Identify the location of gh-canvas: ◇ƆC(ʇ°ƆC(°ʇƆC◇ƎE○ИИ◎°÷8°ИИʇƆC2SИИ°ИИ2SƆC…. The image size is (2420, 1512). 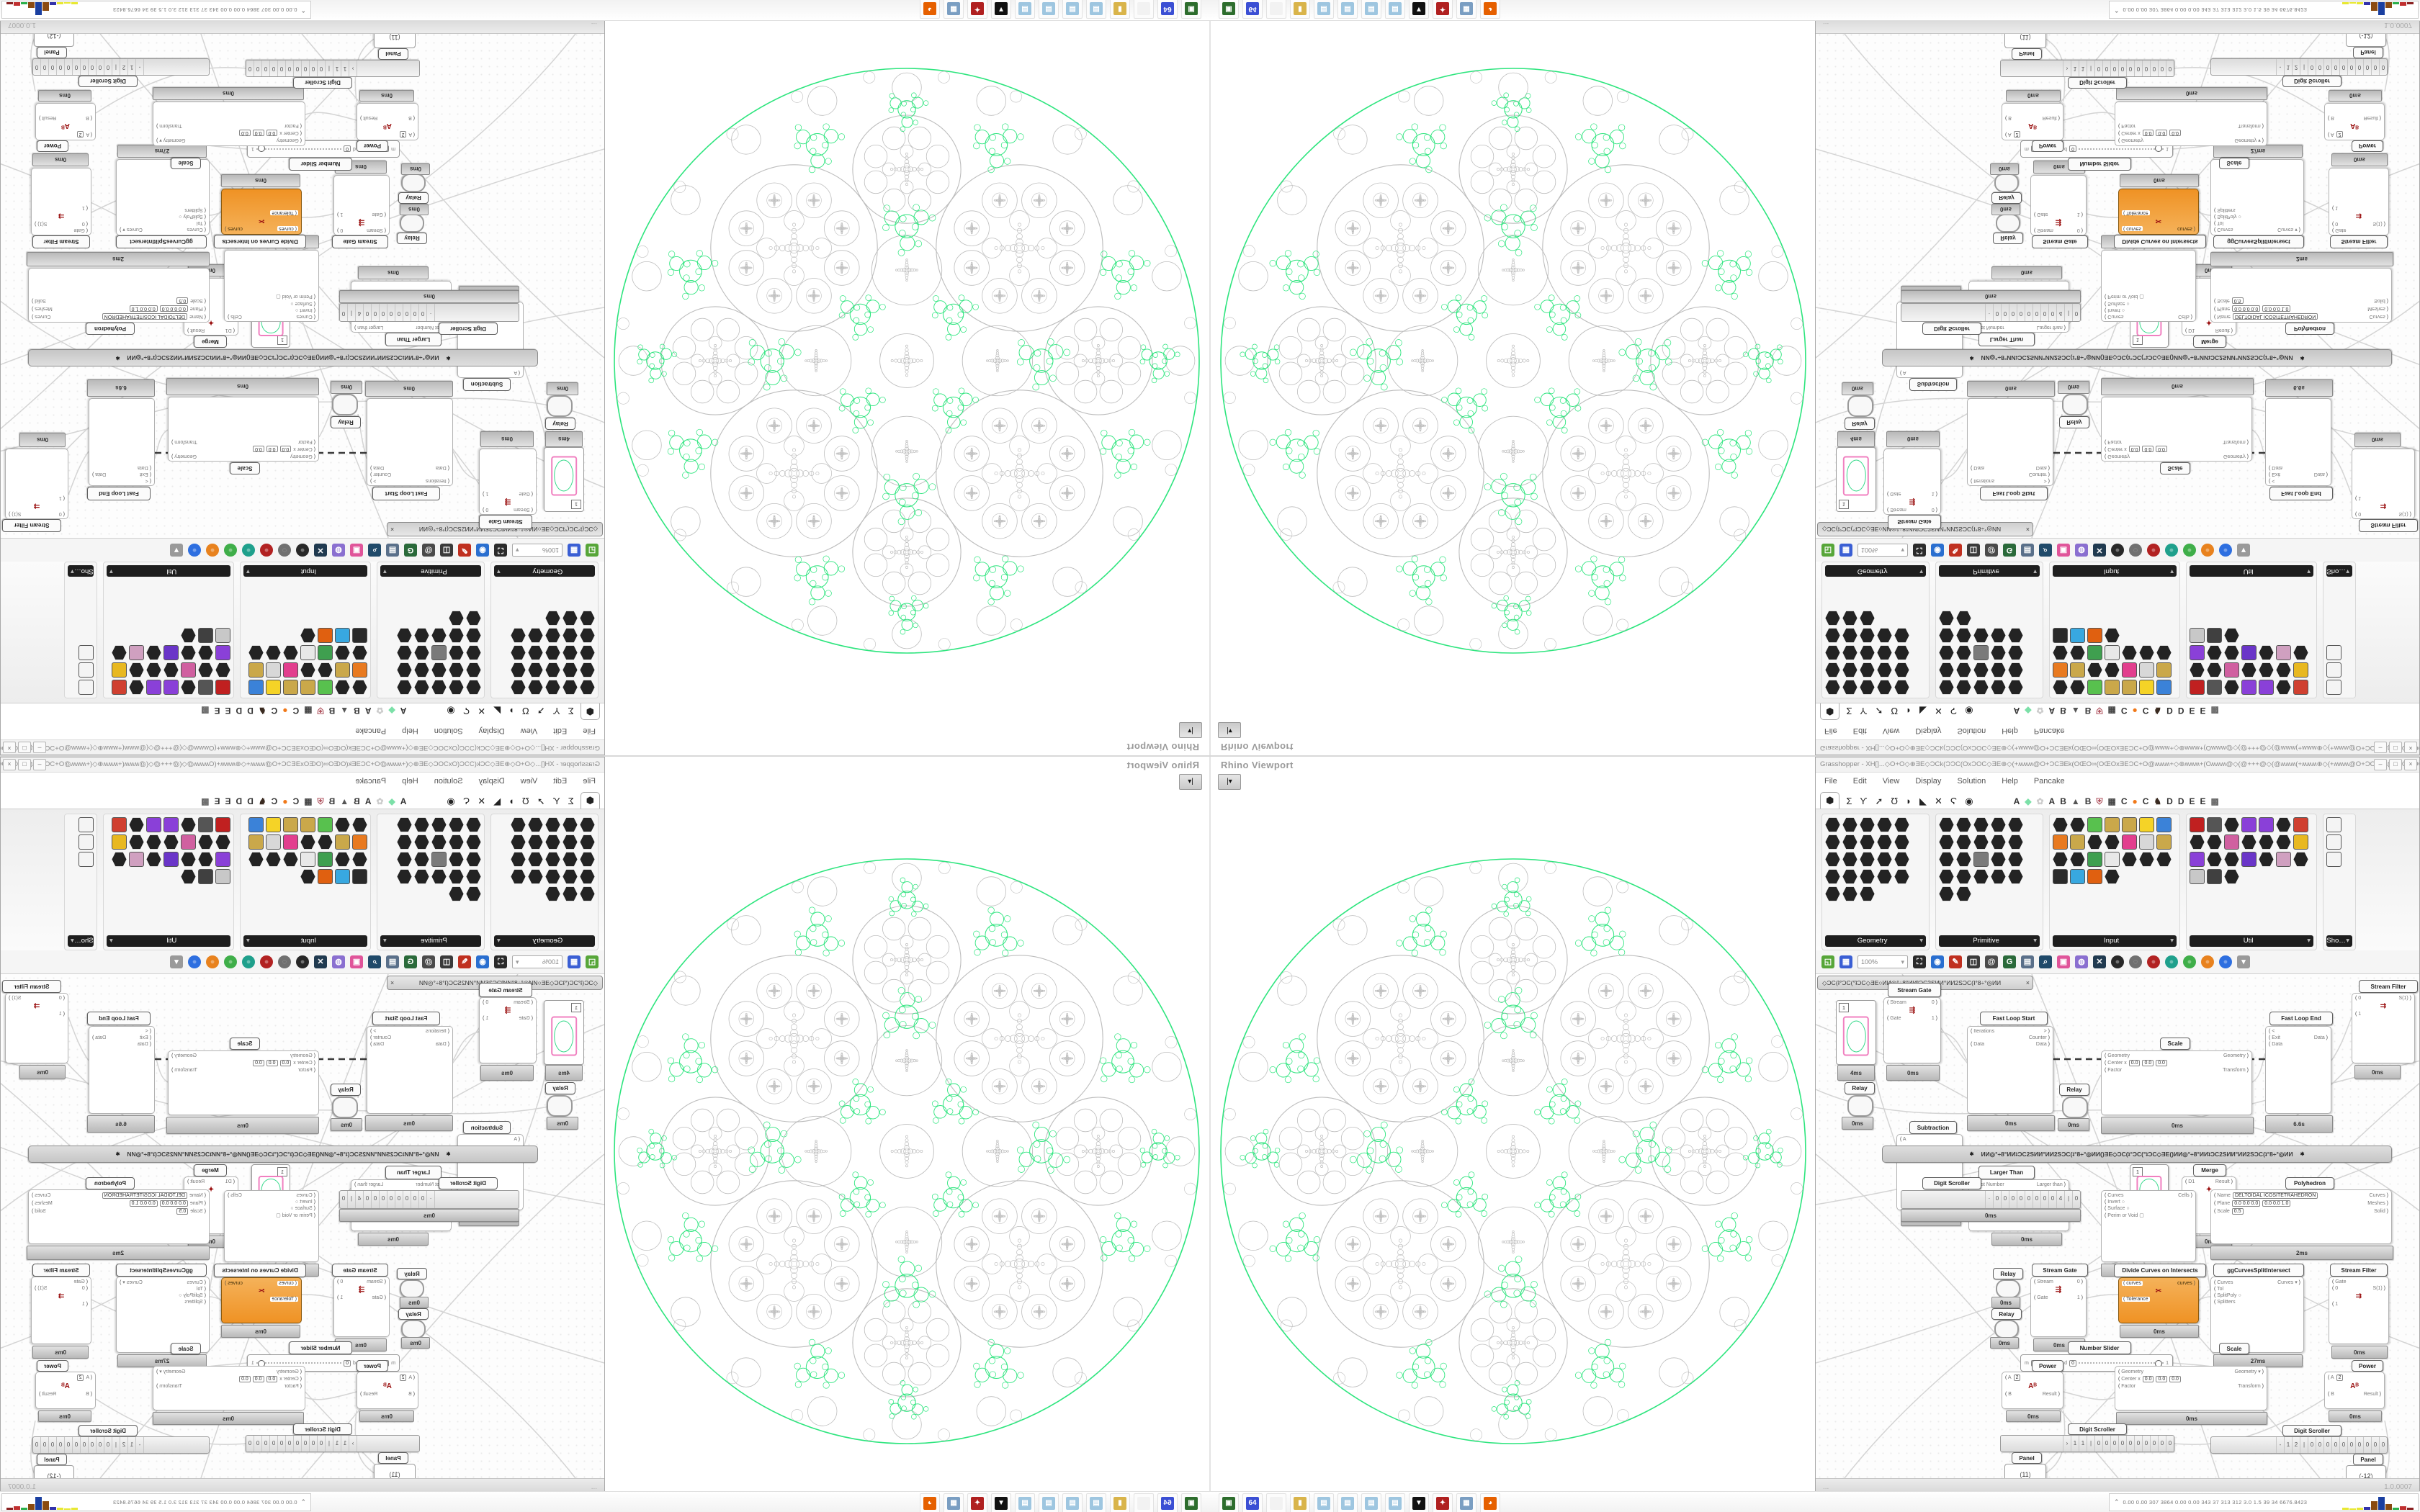
(2117, 1226).